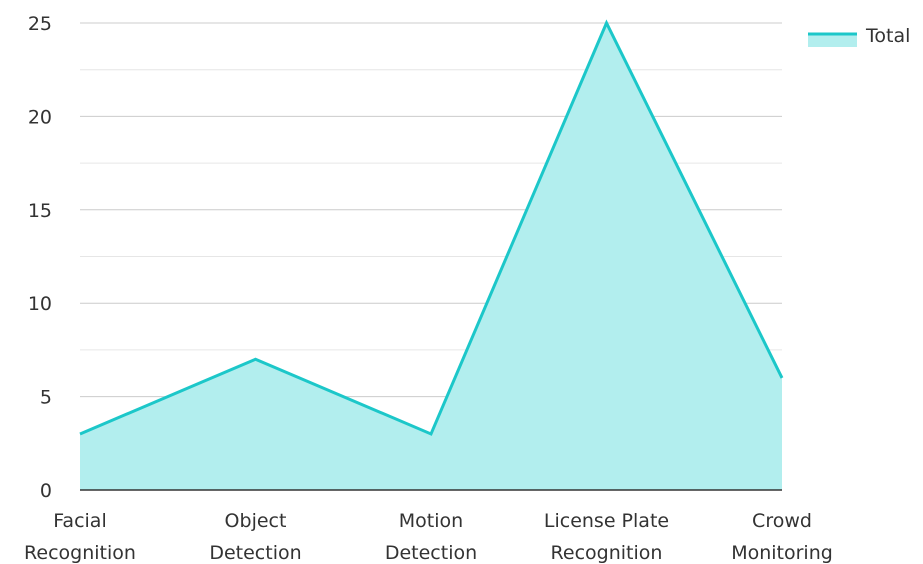 The height and width of the screenshot is (564, 923). Describe the element at coordinates (40, 24) in the screenshot. I see `y-tick-label: 25` at that location.